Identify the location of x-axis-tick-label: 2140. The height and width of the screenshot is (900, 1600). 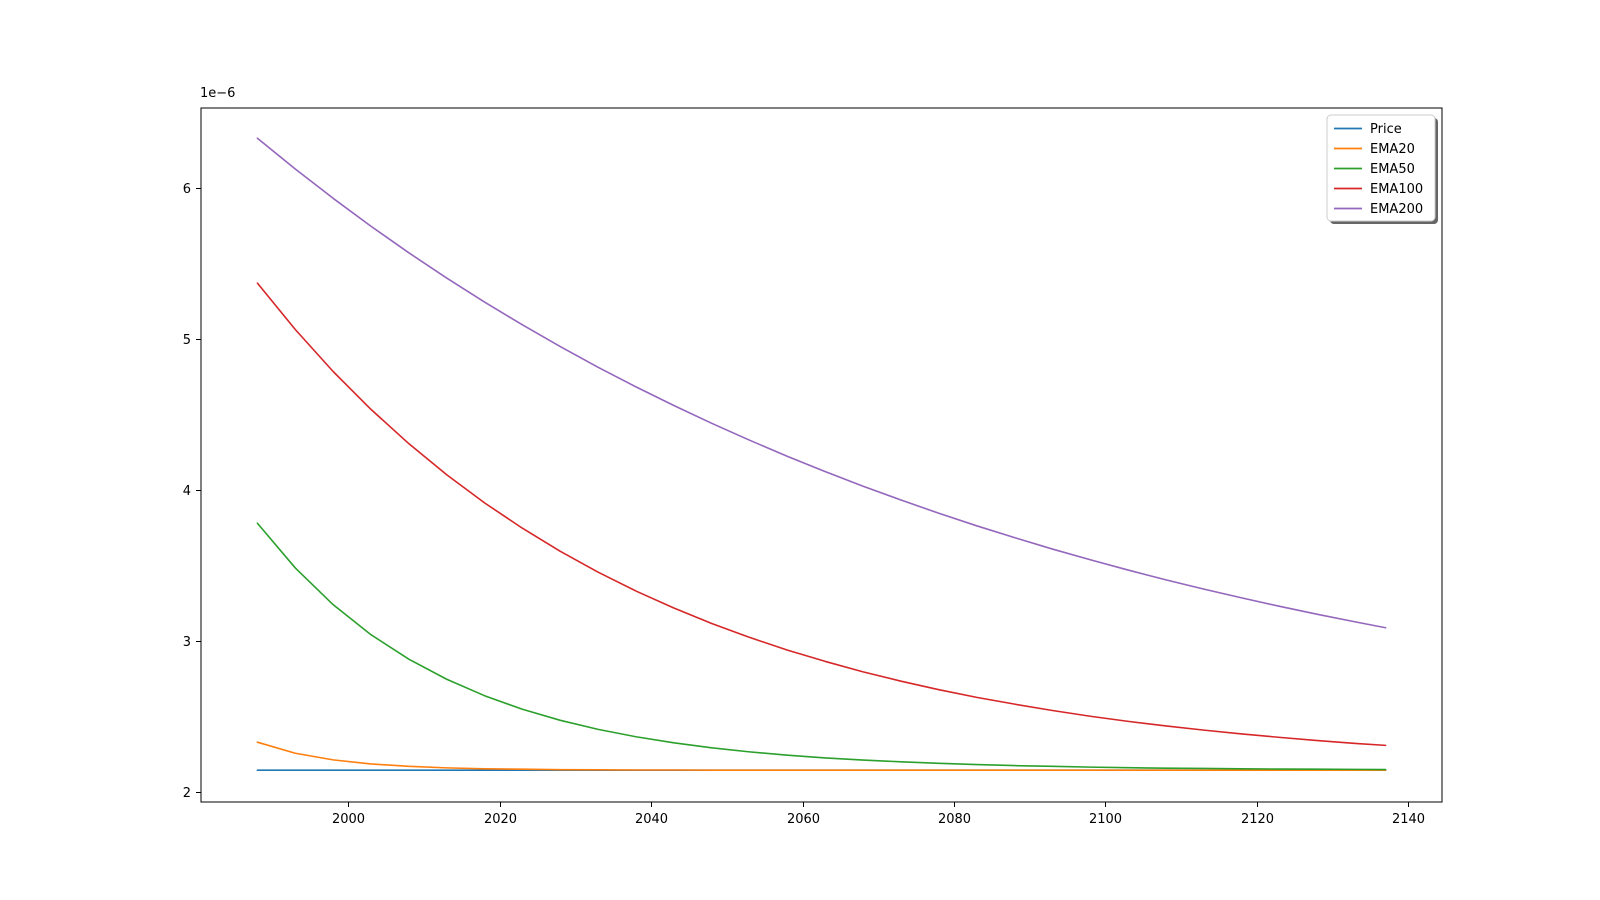
(1408, 819).